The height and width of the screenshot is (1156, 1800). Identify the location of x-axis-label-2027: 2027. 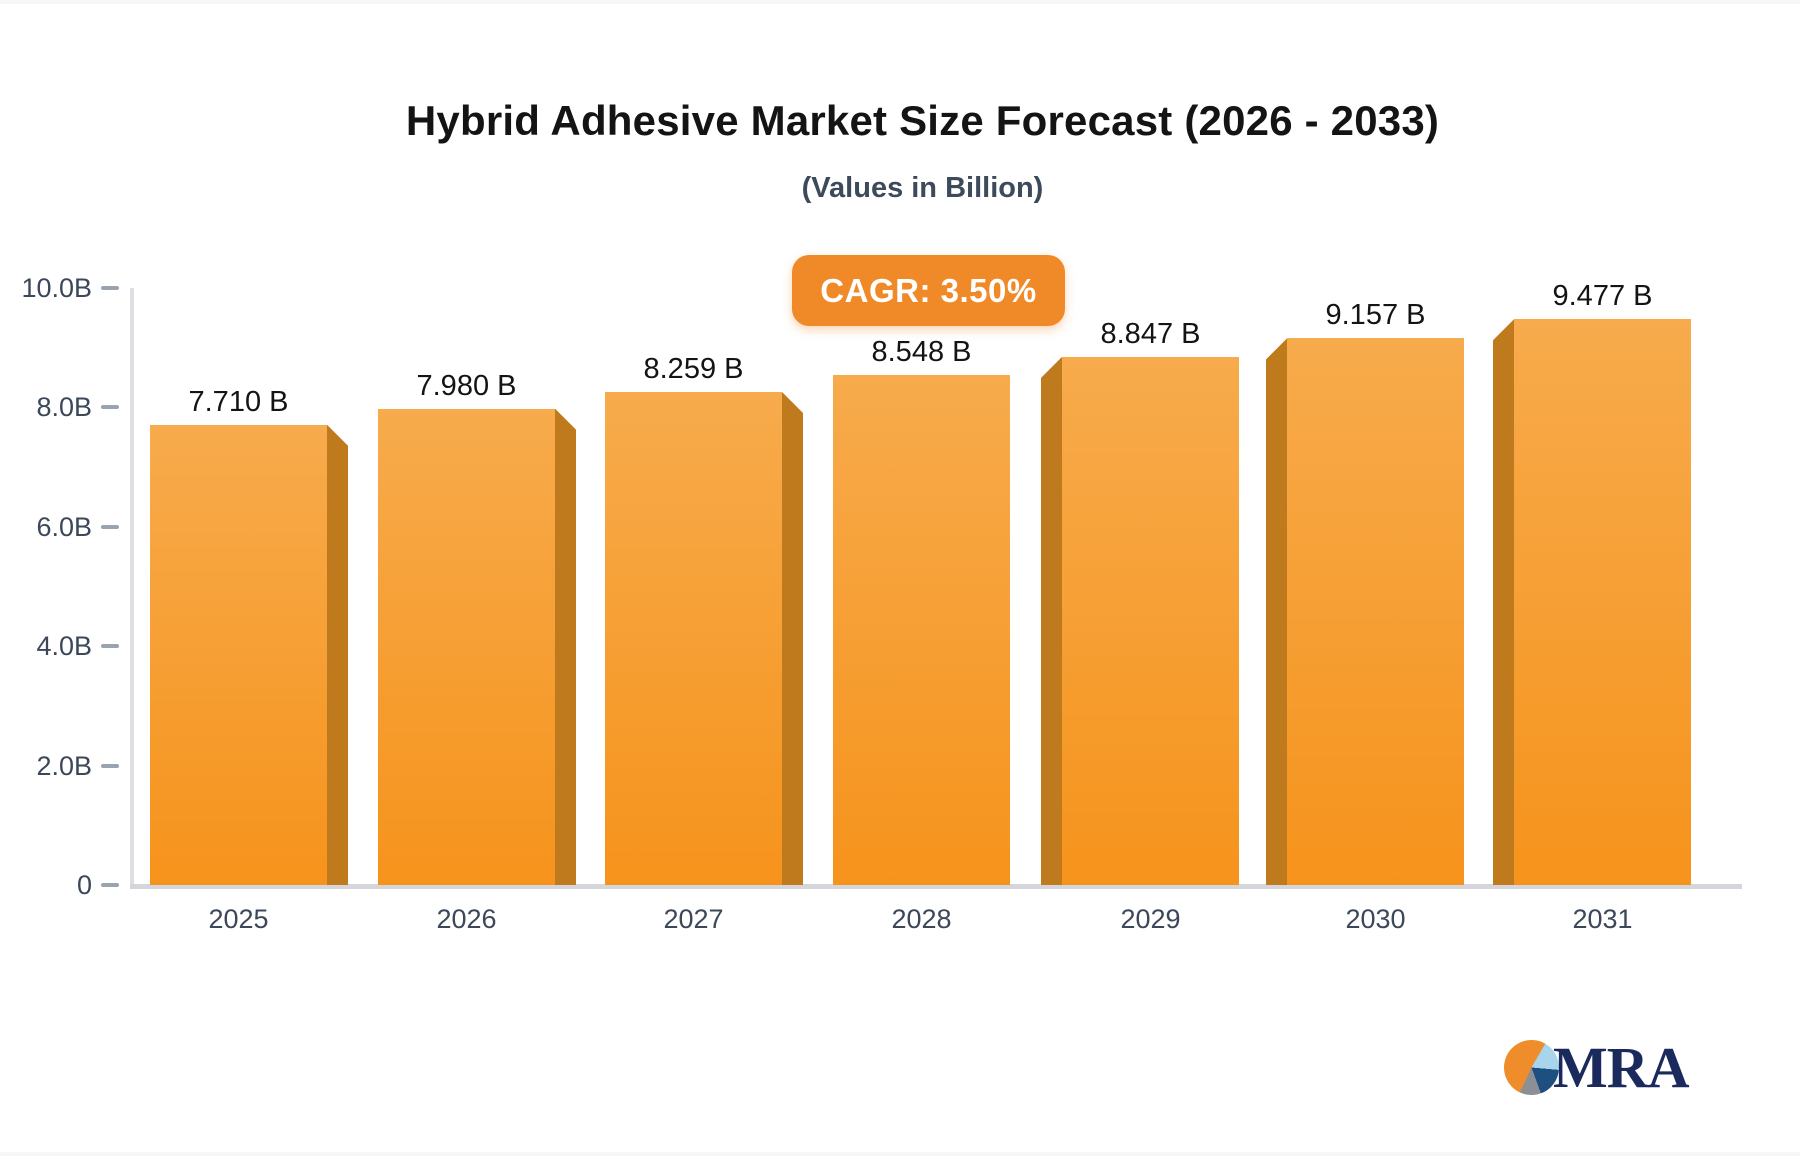
(693, 919).